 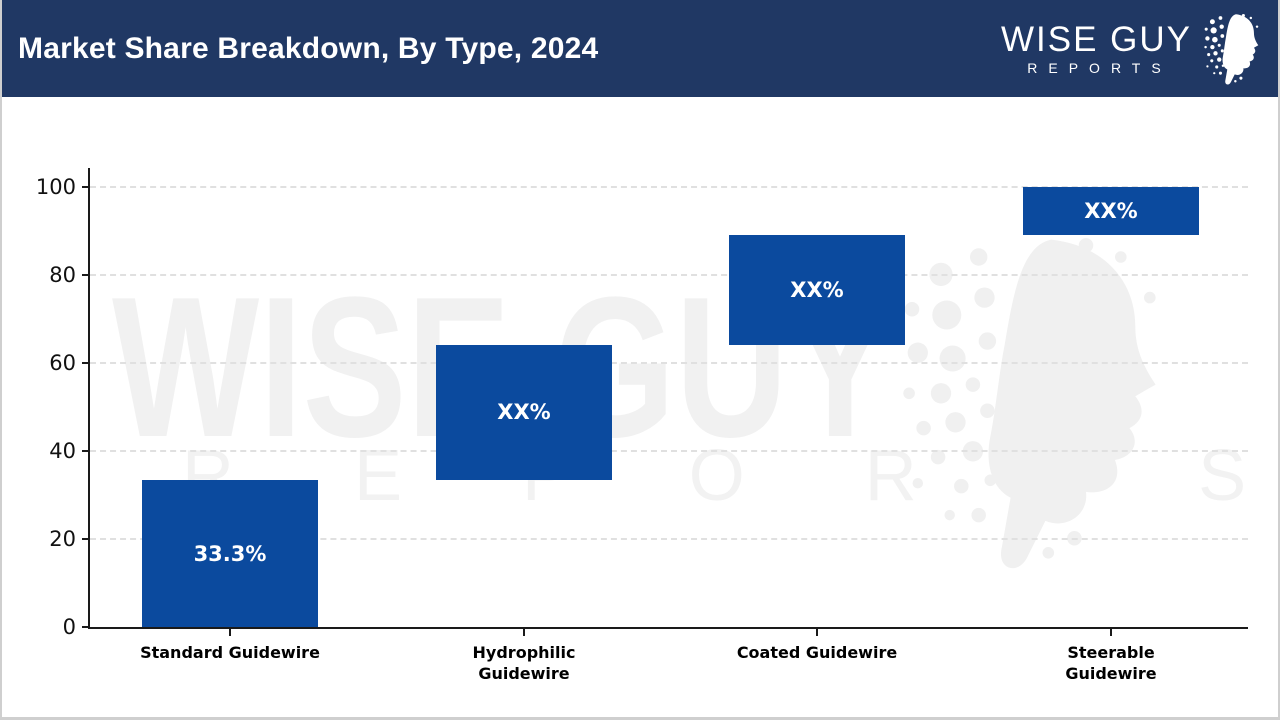 I want to click on y-tick-label-20: 20, so click(x=62, y=539).